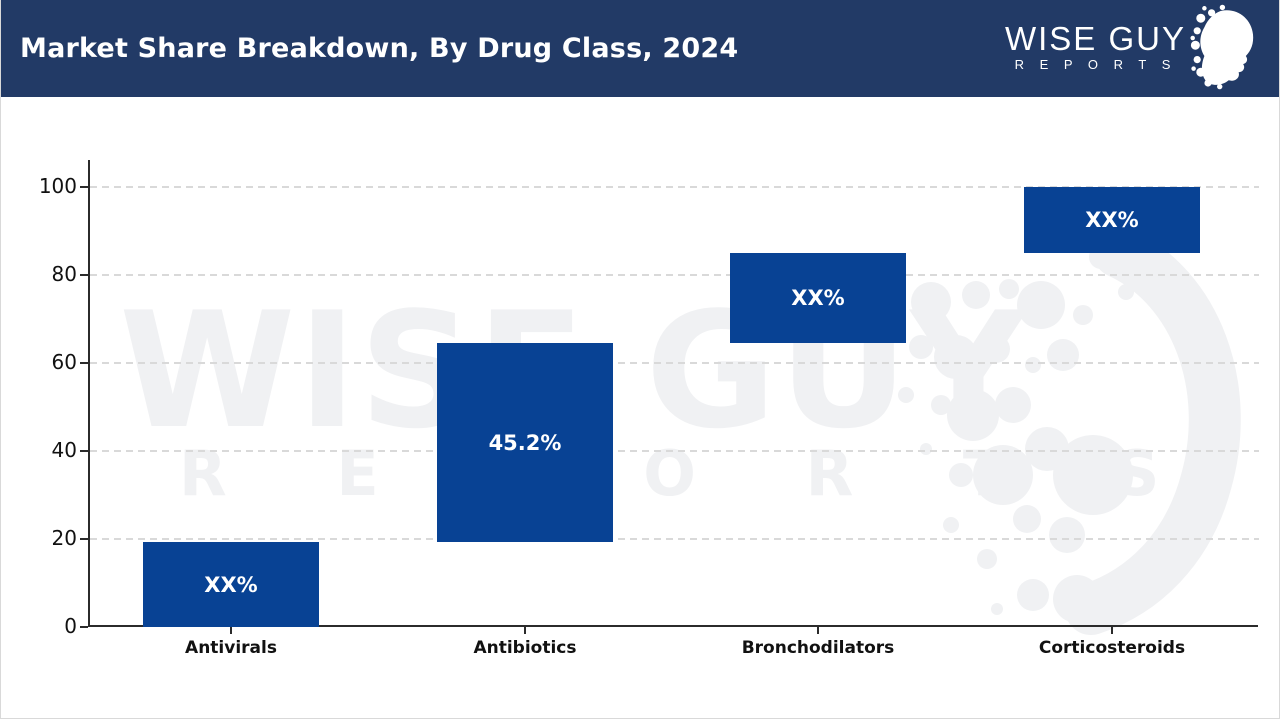 Image resolution: width=1280 pixels, height=720 pixels. Describe the element at coordinates (525, 648) in the screenshot. I see `x-category-label: Antibiotics` at that location.